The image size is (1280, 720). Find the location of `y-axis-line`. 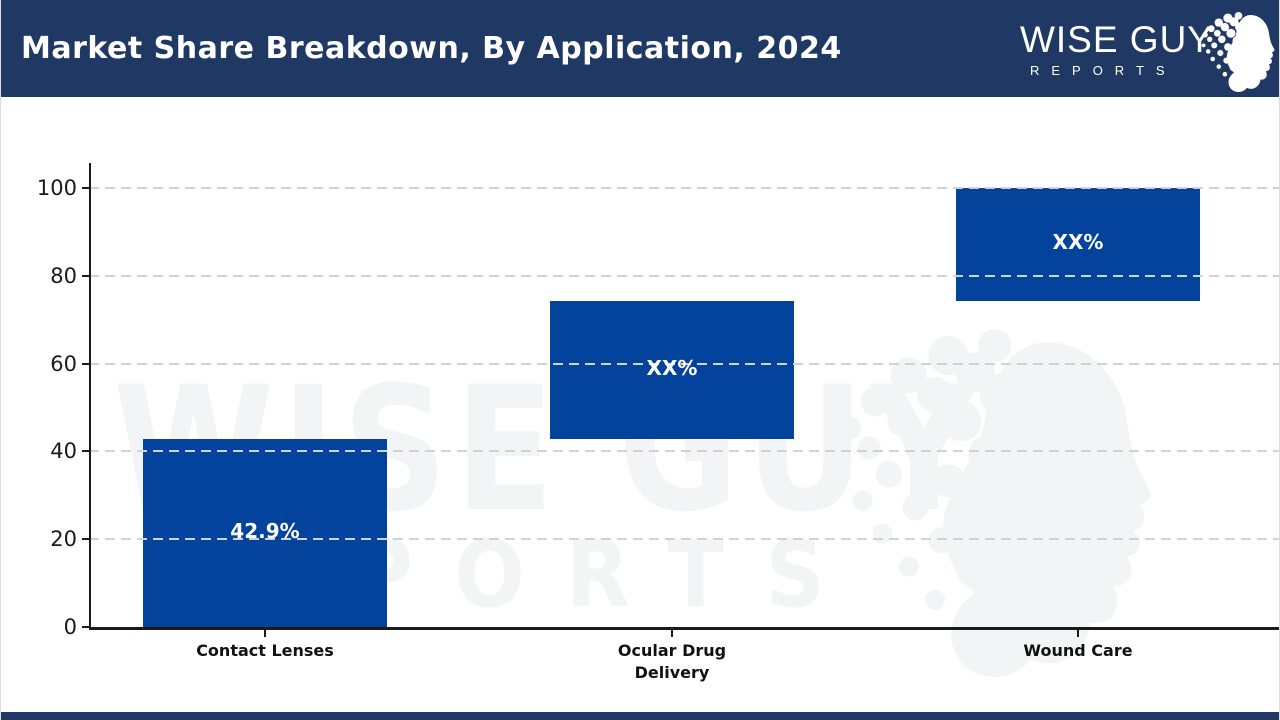

y-axis-line is located at coordinates (90, 396).